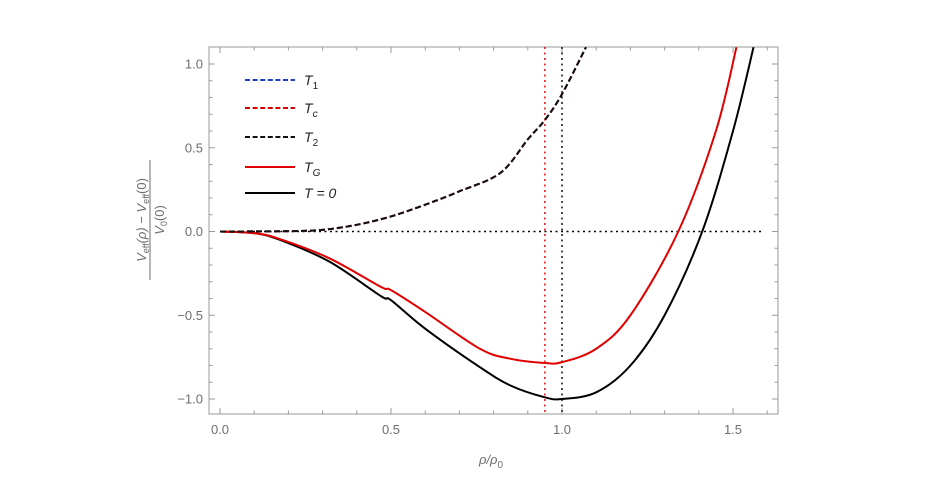 The height and width of the screenshot is (495, 926). What do you see at coordinates (141, 186) in the screenshot?
I see `y-label-num-end: (0)` at bounding box center [141, 186].